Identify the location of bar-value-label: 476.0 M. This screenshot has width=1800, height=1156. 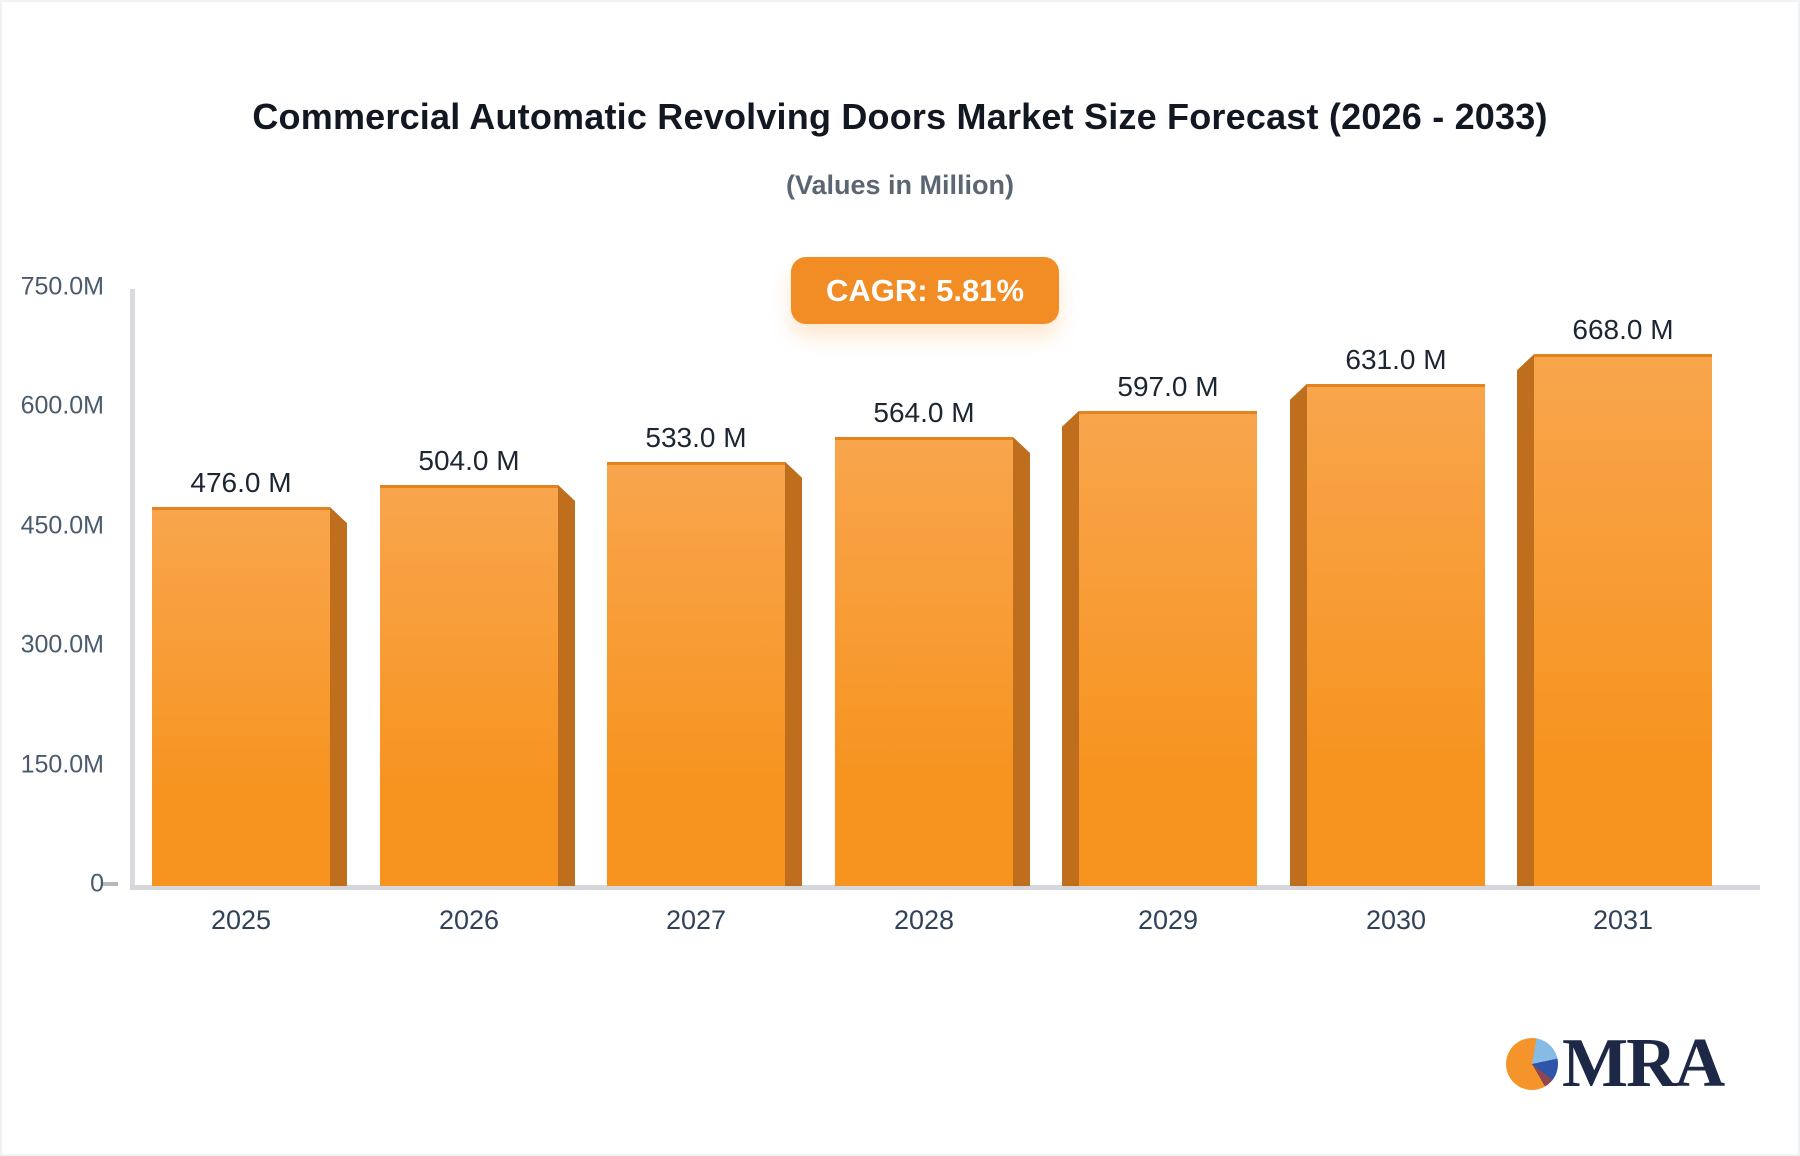
(241, 483).